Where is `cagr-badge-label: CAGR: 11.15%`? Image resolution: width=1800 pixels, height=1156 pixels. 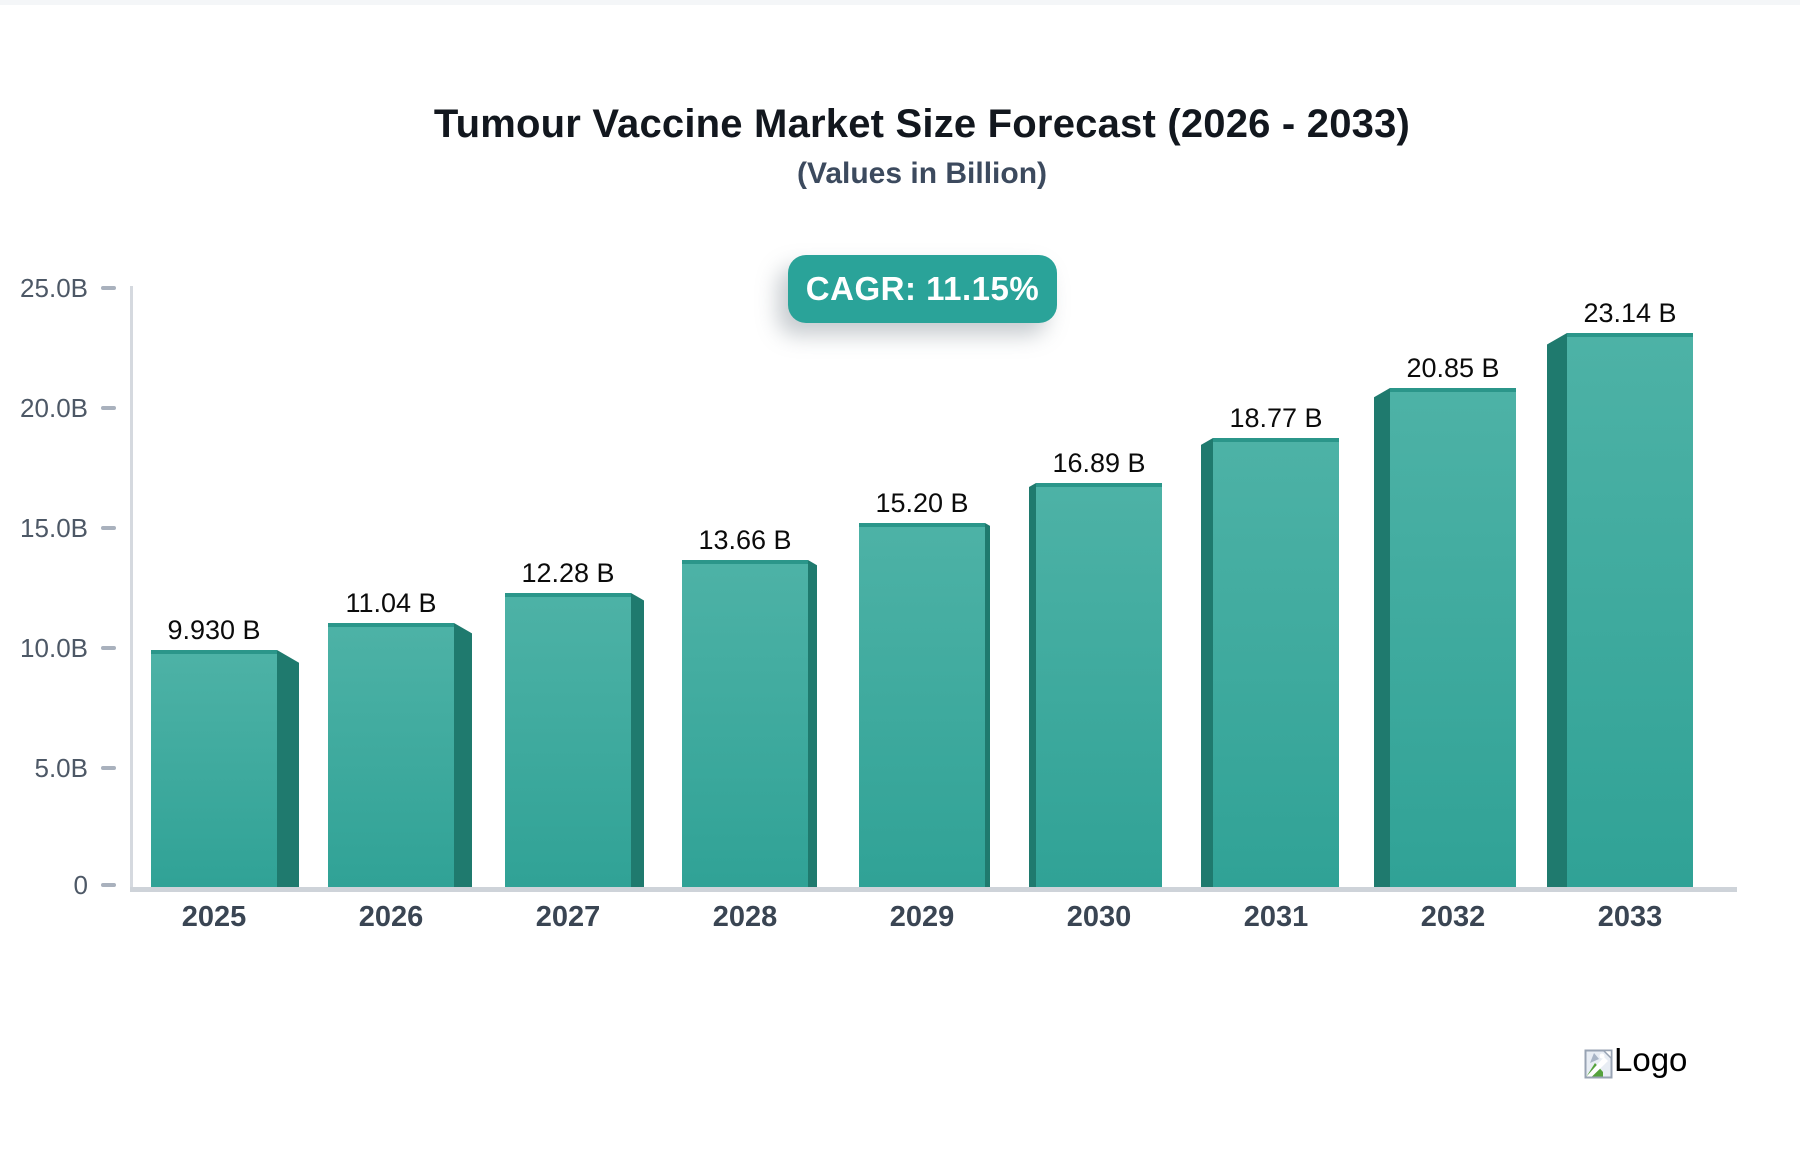 cagr-badge-label: CAGR: 11.15% is located at coordinates (922, 288).